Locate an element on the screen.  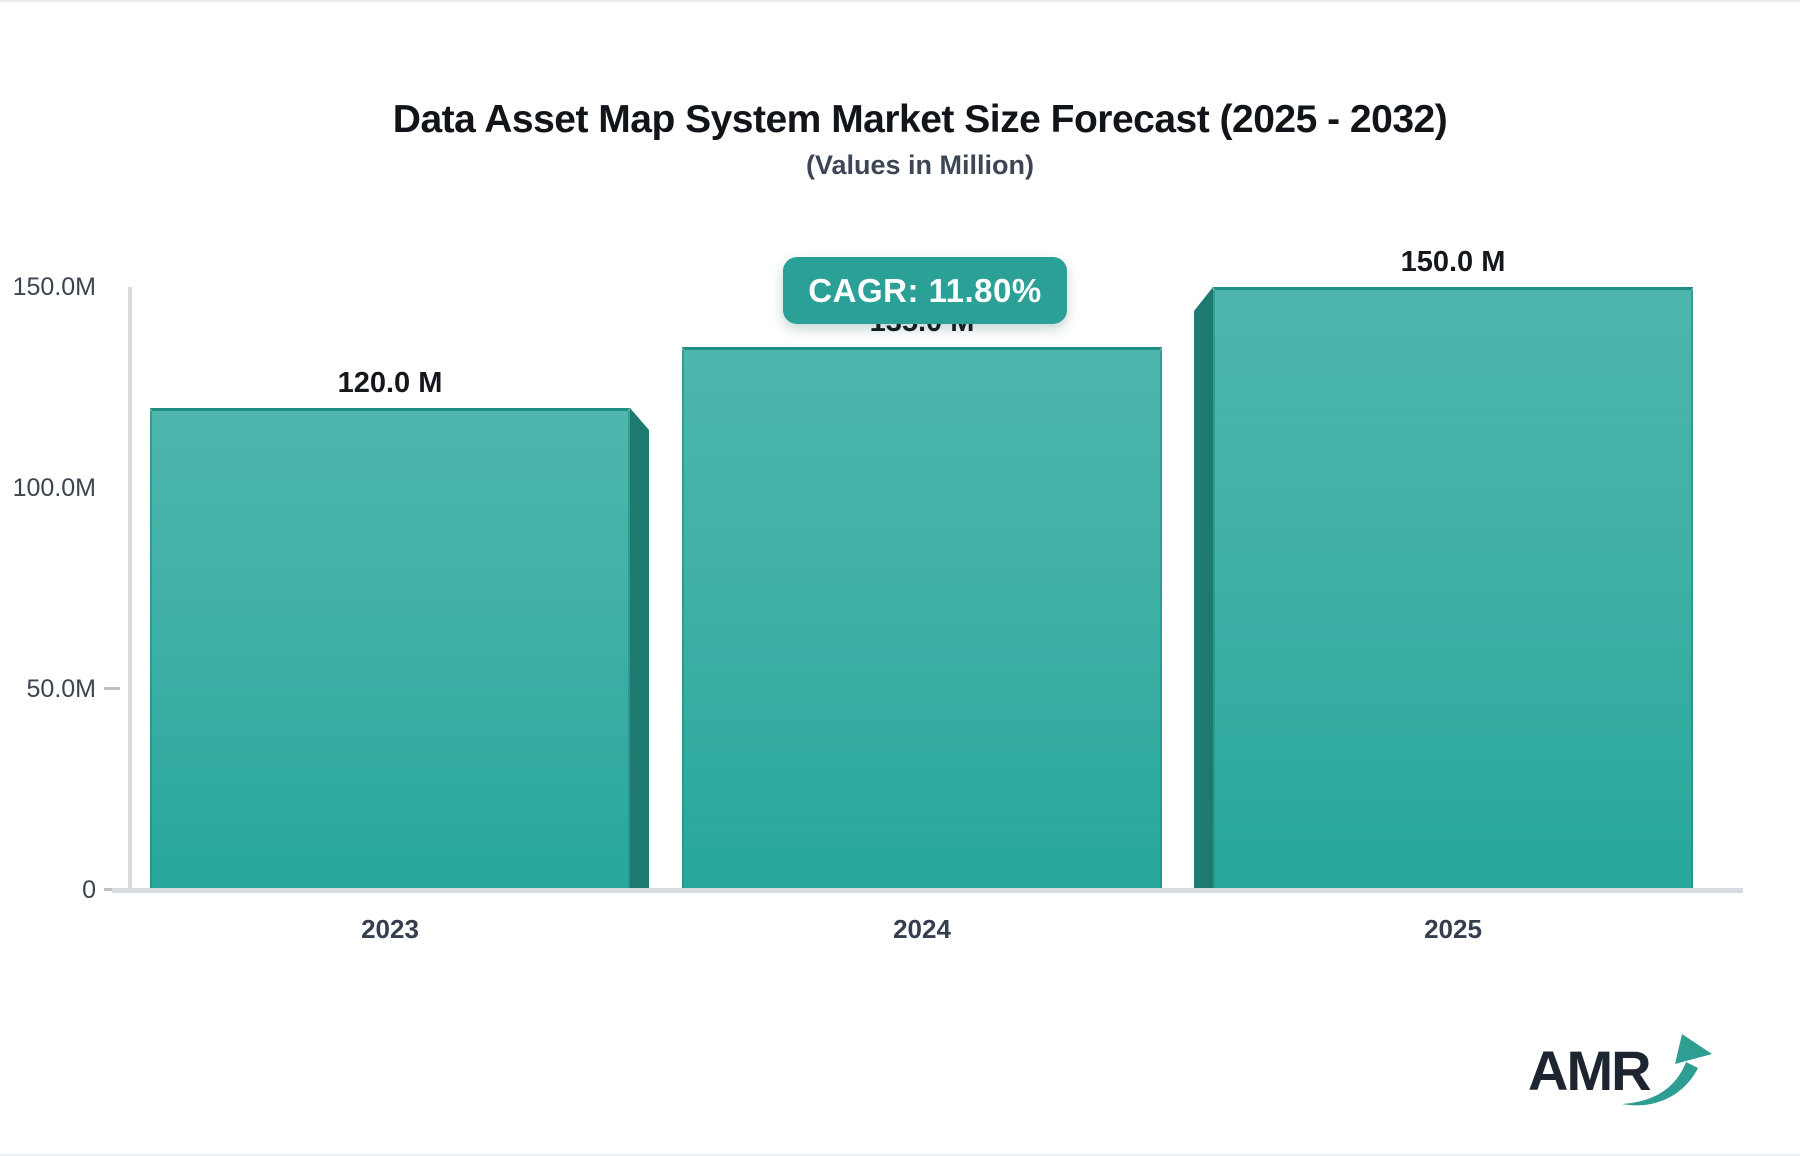
x-axis-baseline is located at coordinates (927, 890).